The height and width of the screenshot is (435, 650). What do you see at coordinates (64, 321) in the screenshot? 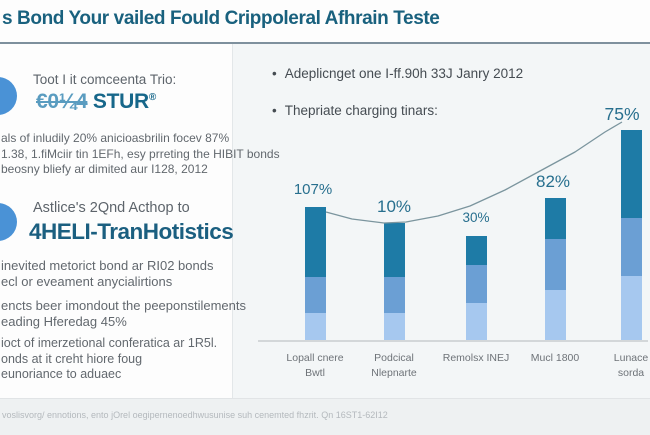
I see `text-line: eading Hferedag 45%` at bounding box center [64, 321].